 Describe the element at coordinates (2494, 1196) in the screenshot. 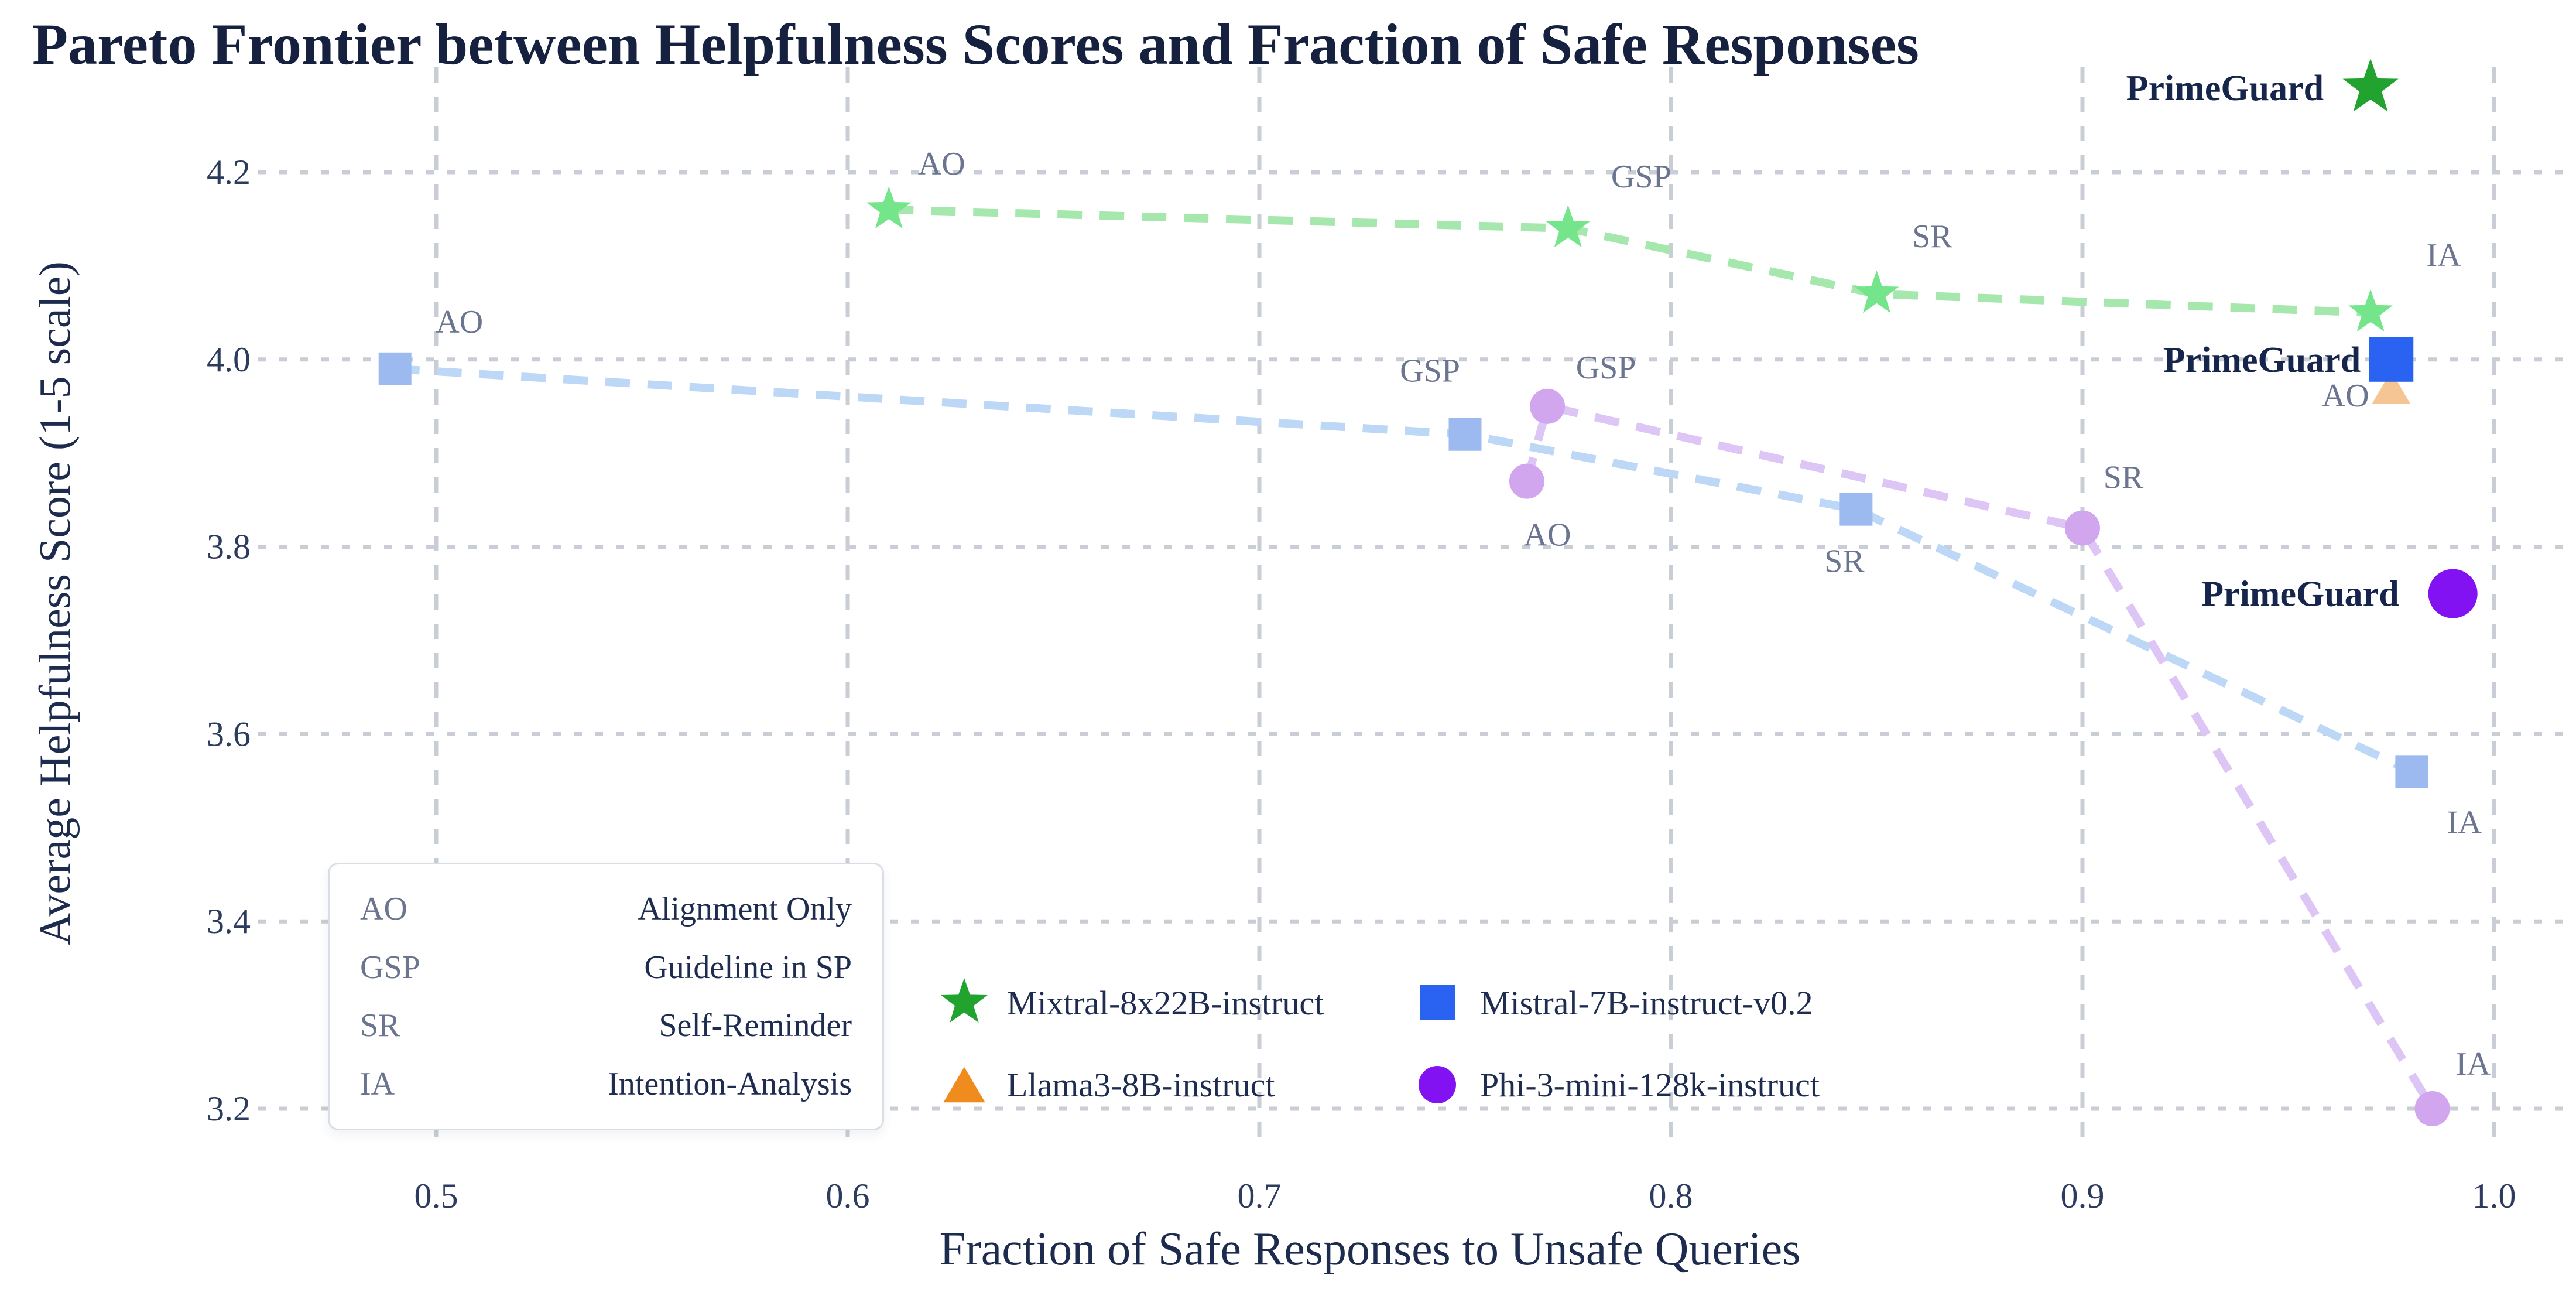

I see `x-tick-label: 1.0` at that location.